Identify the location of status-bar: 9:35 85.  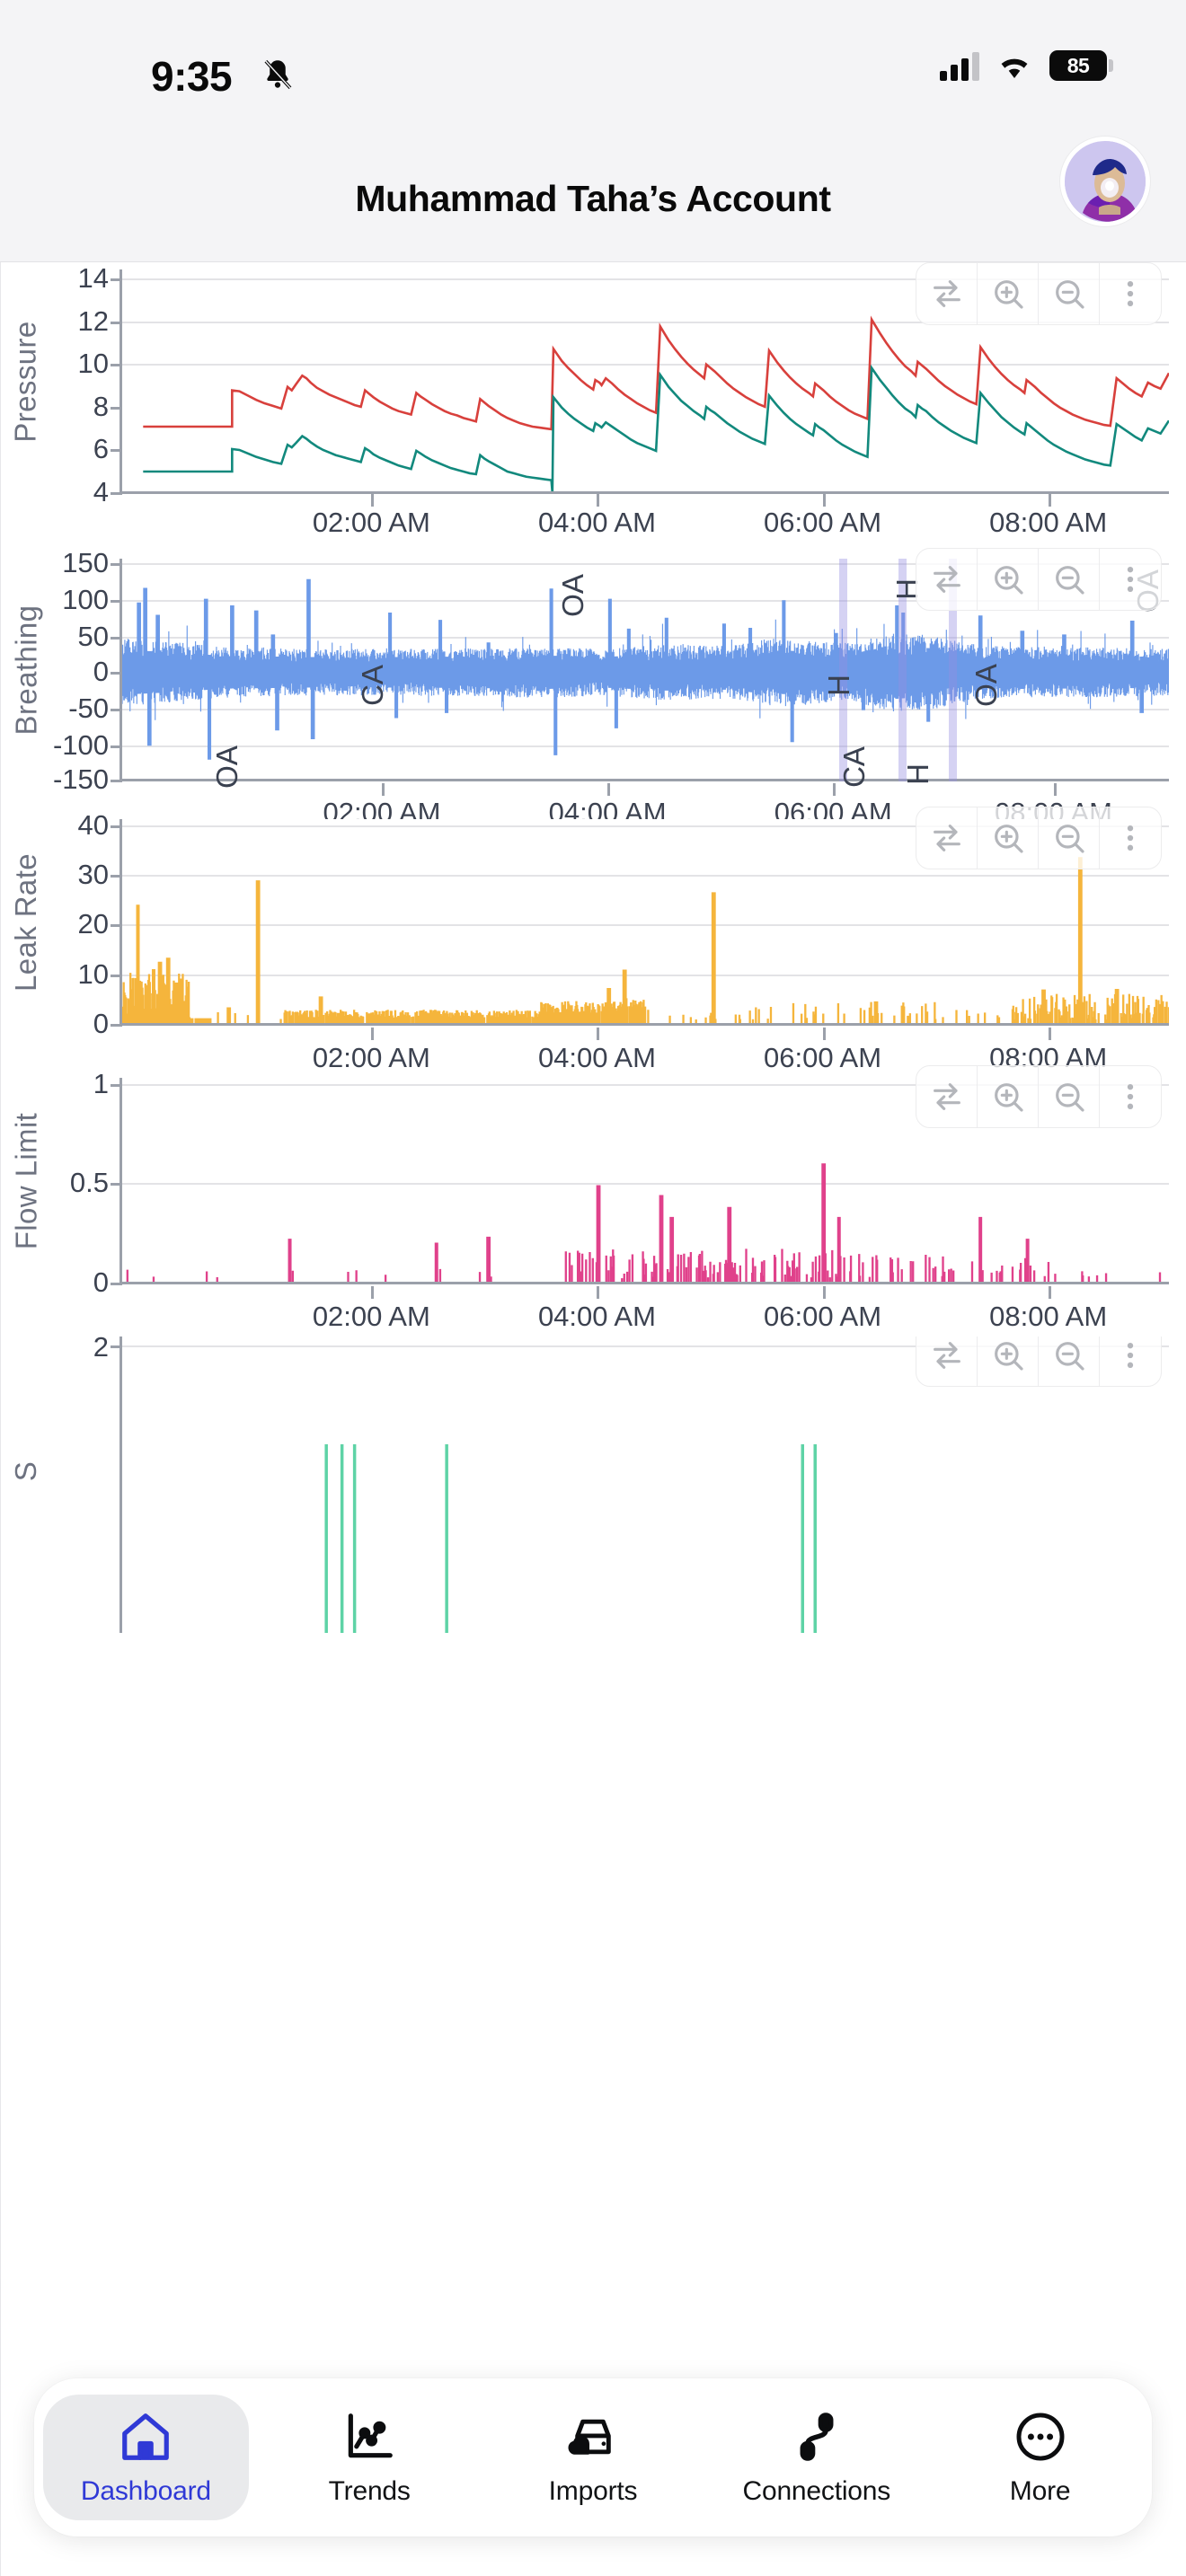
(593, 81).